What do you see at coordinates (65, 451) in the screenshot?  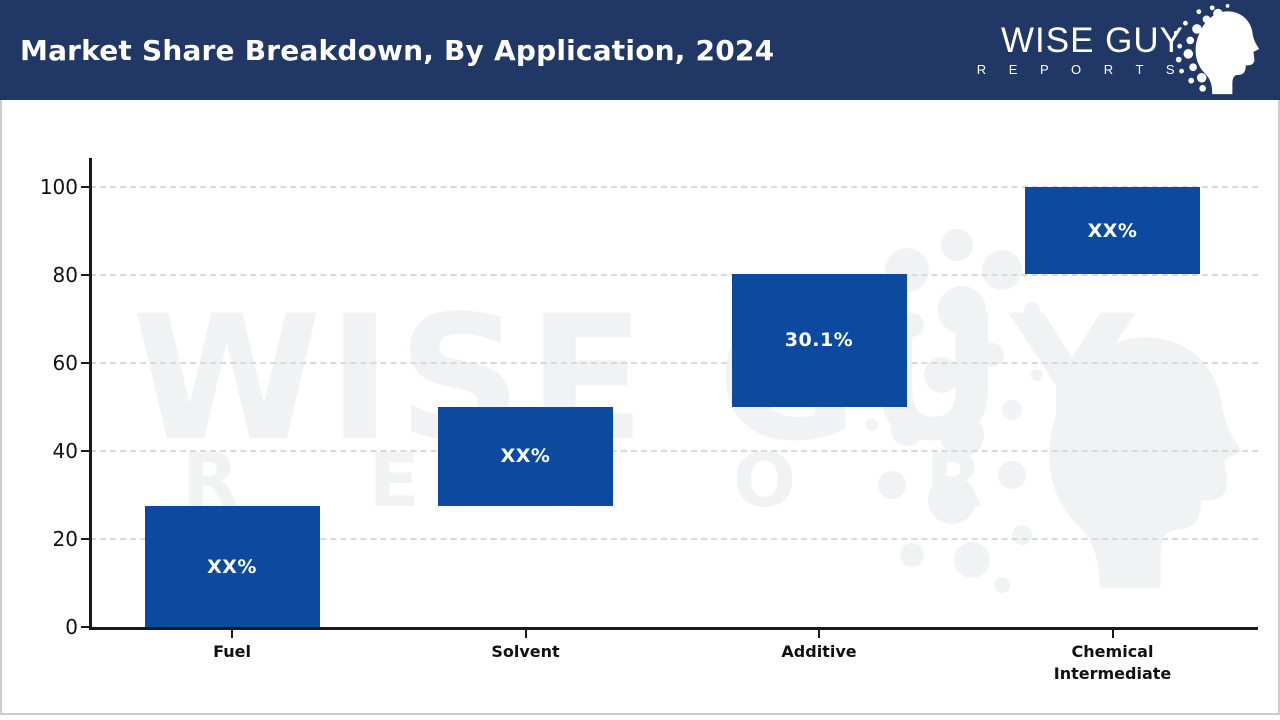 I see `y-axis-tick-label: 40` at bounding box center [65, 451].